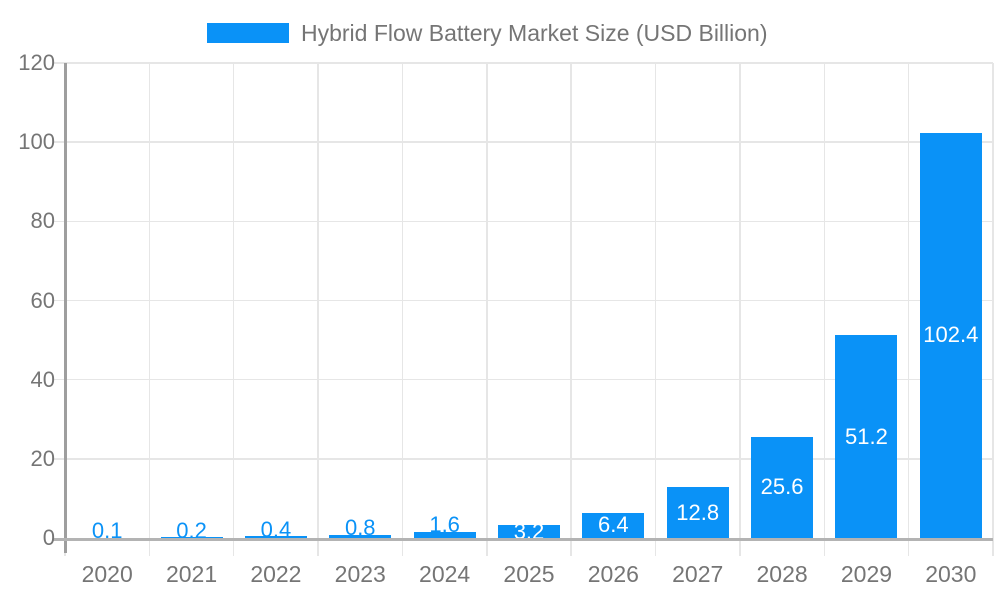 The width and height of the screenshot is (1000, 600). Describe the element at coordinates (698, 574) in the screenshot. I see `x-axis-tick-label: 2027` at that location.